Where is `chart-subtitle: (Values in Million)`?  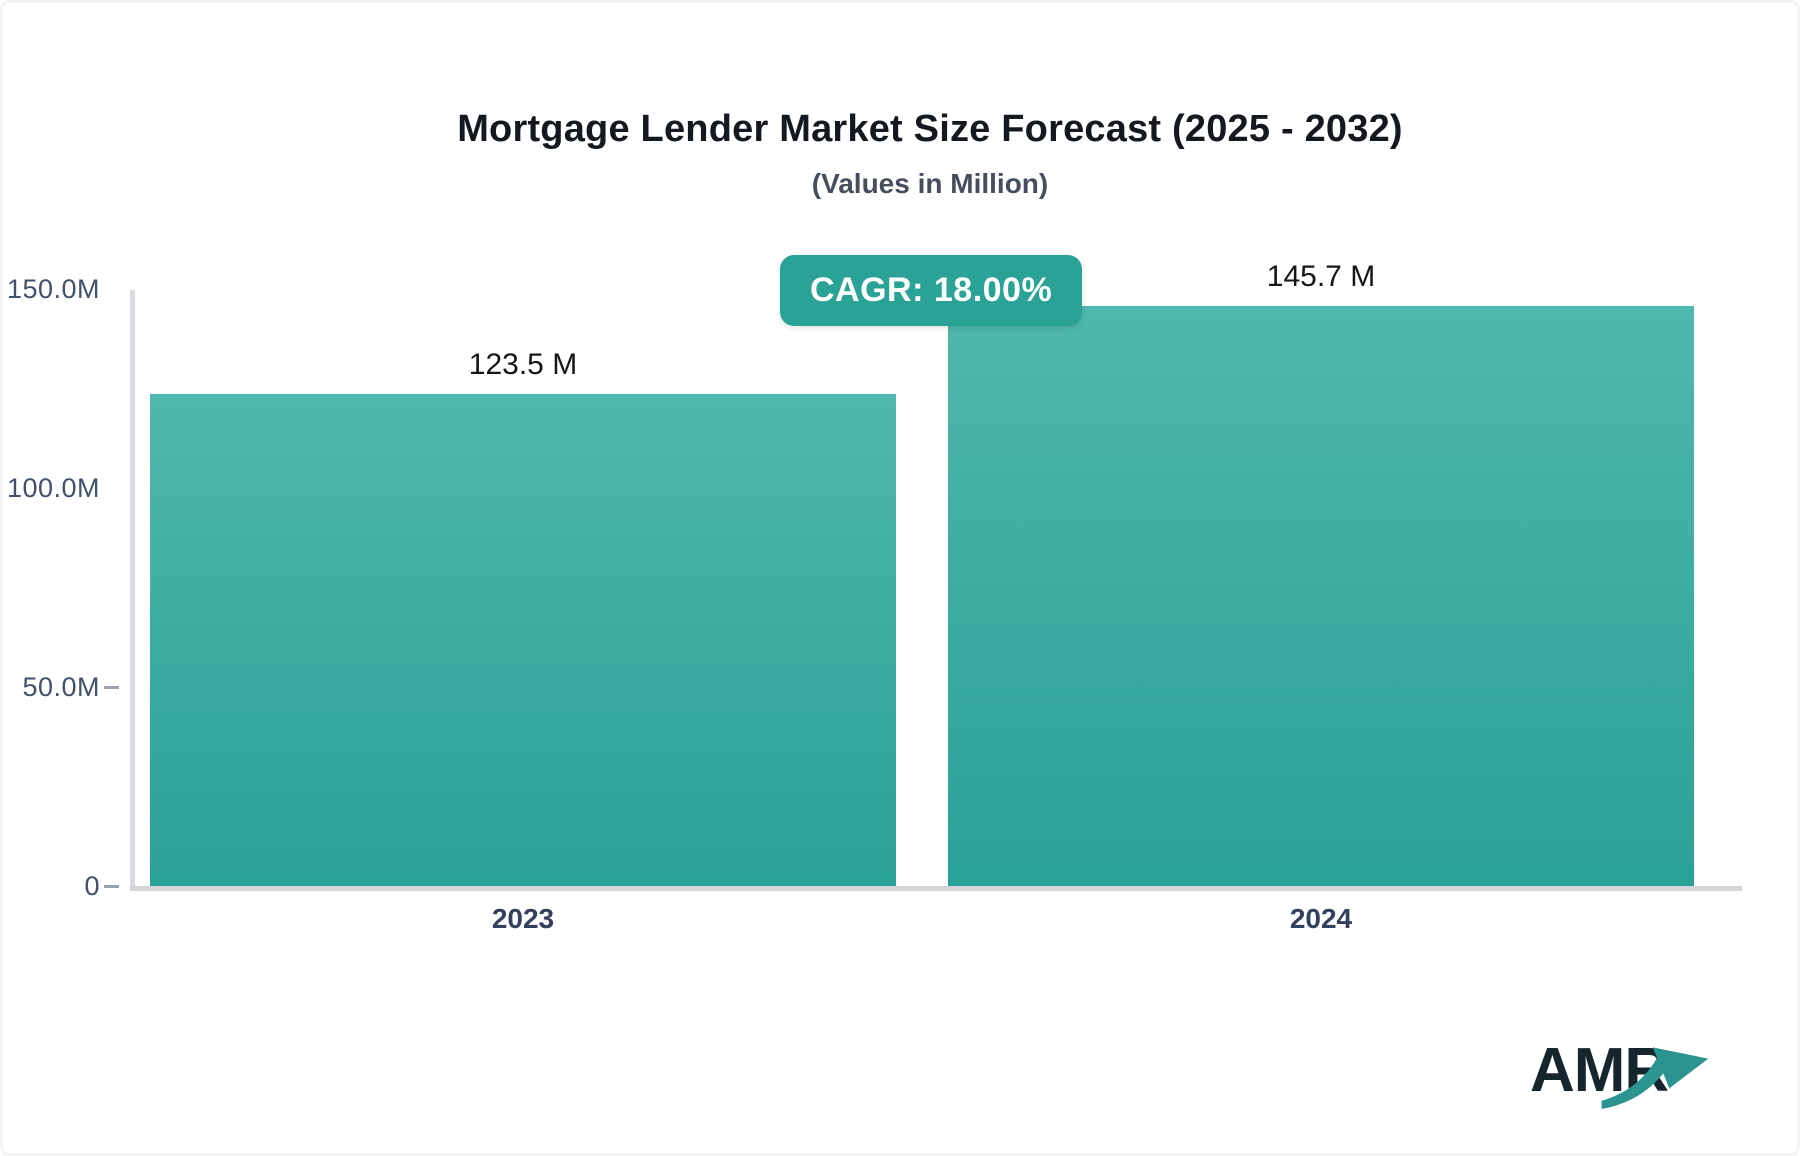 chart-subtitle: (Values in Million) is located at coordinates (930, 183).